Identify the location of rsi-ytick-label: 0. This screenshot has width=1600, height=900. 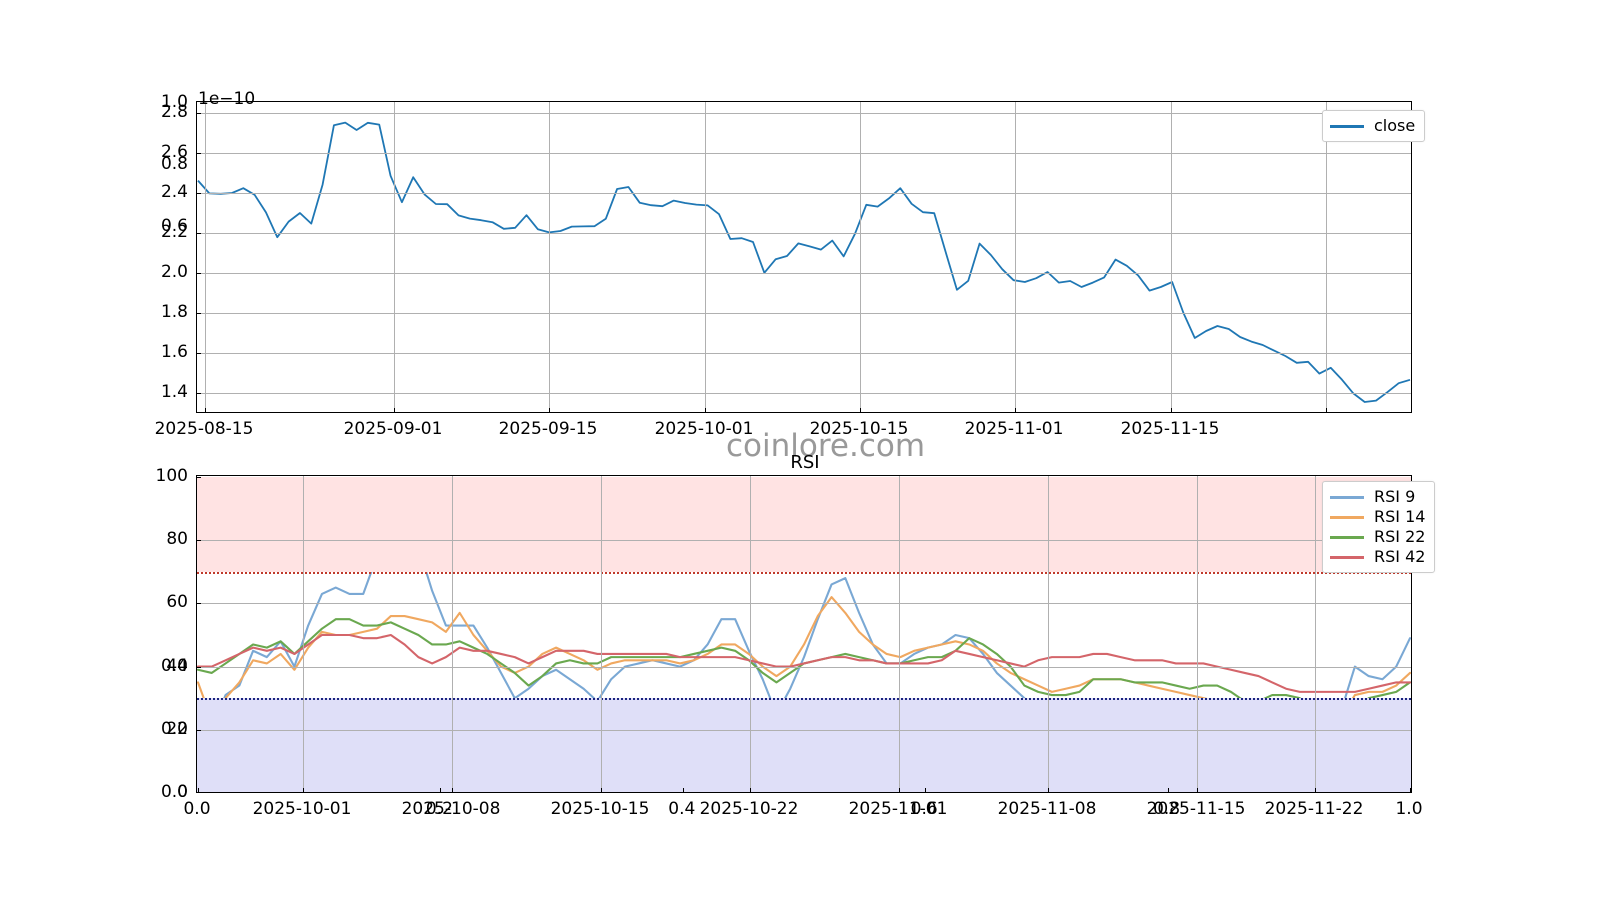
(182, 792).